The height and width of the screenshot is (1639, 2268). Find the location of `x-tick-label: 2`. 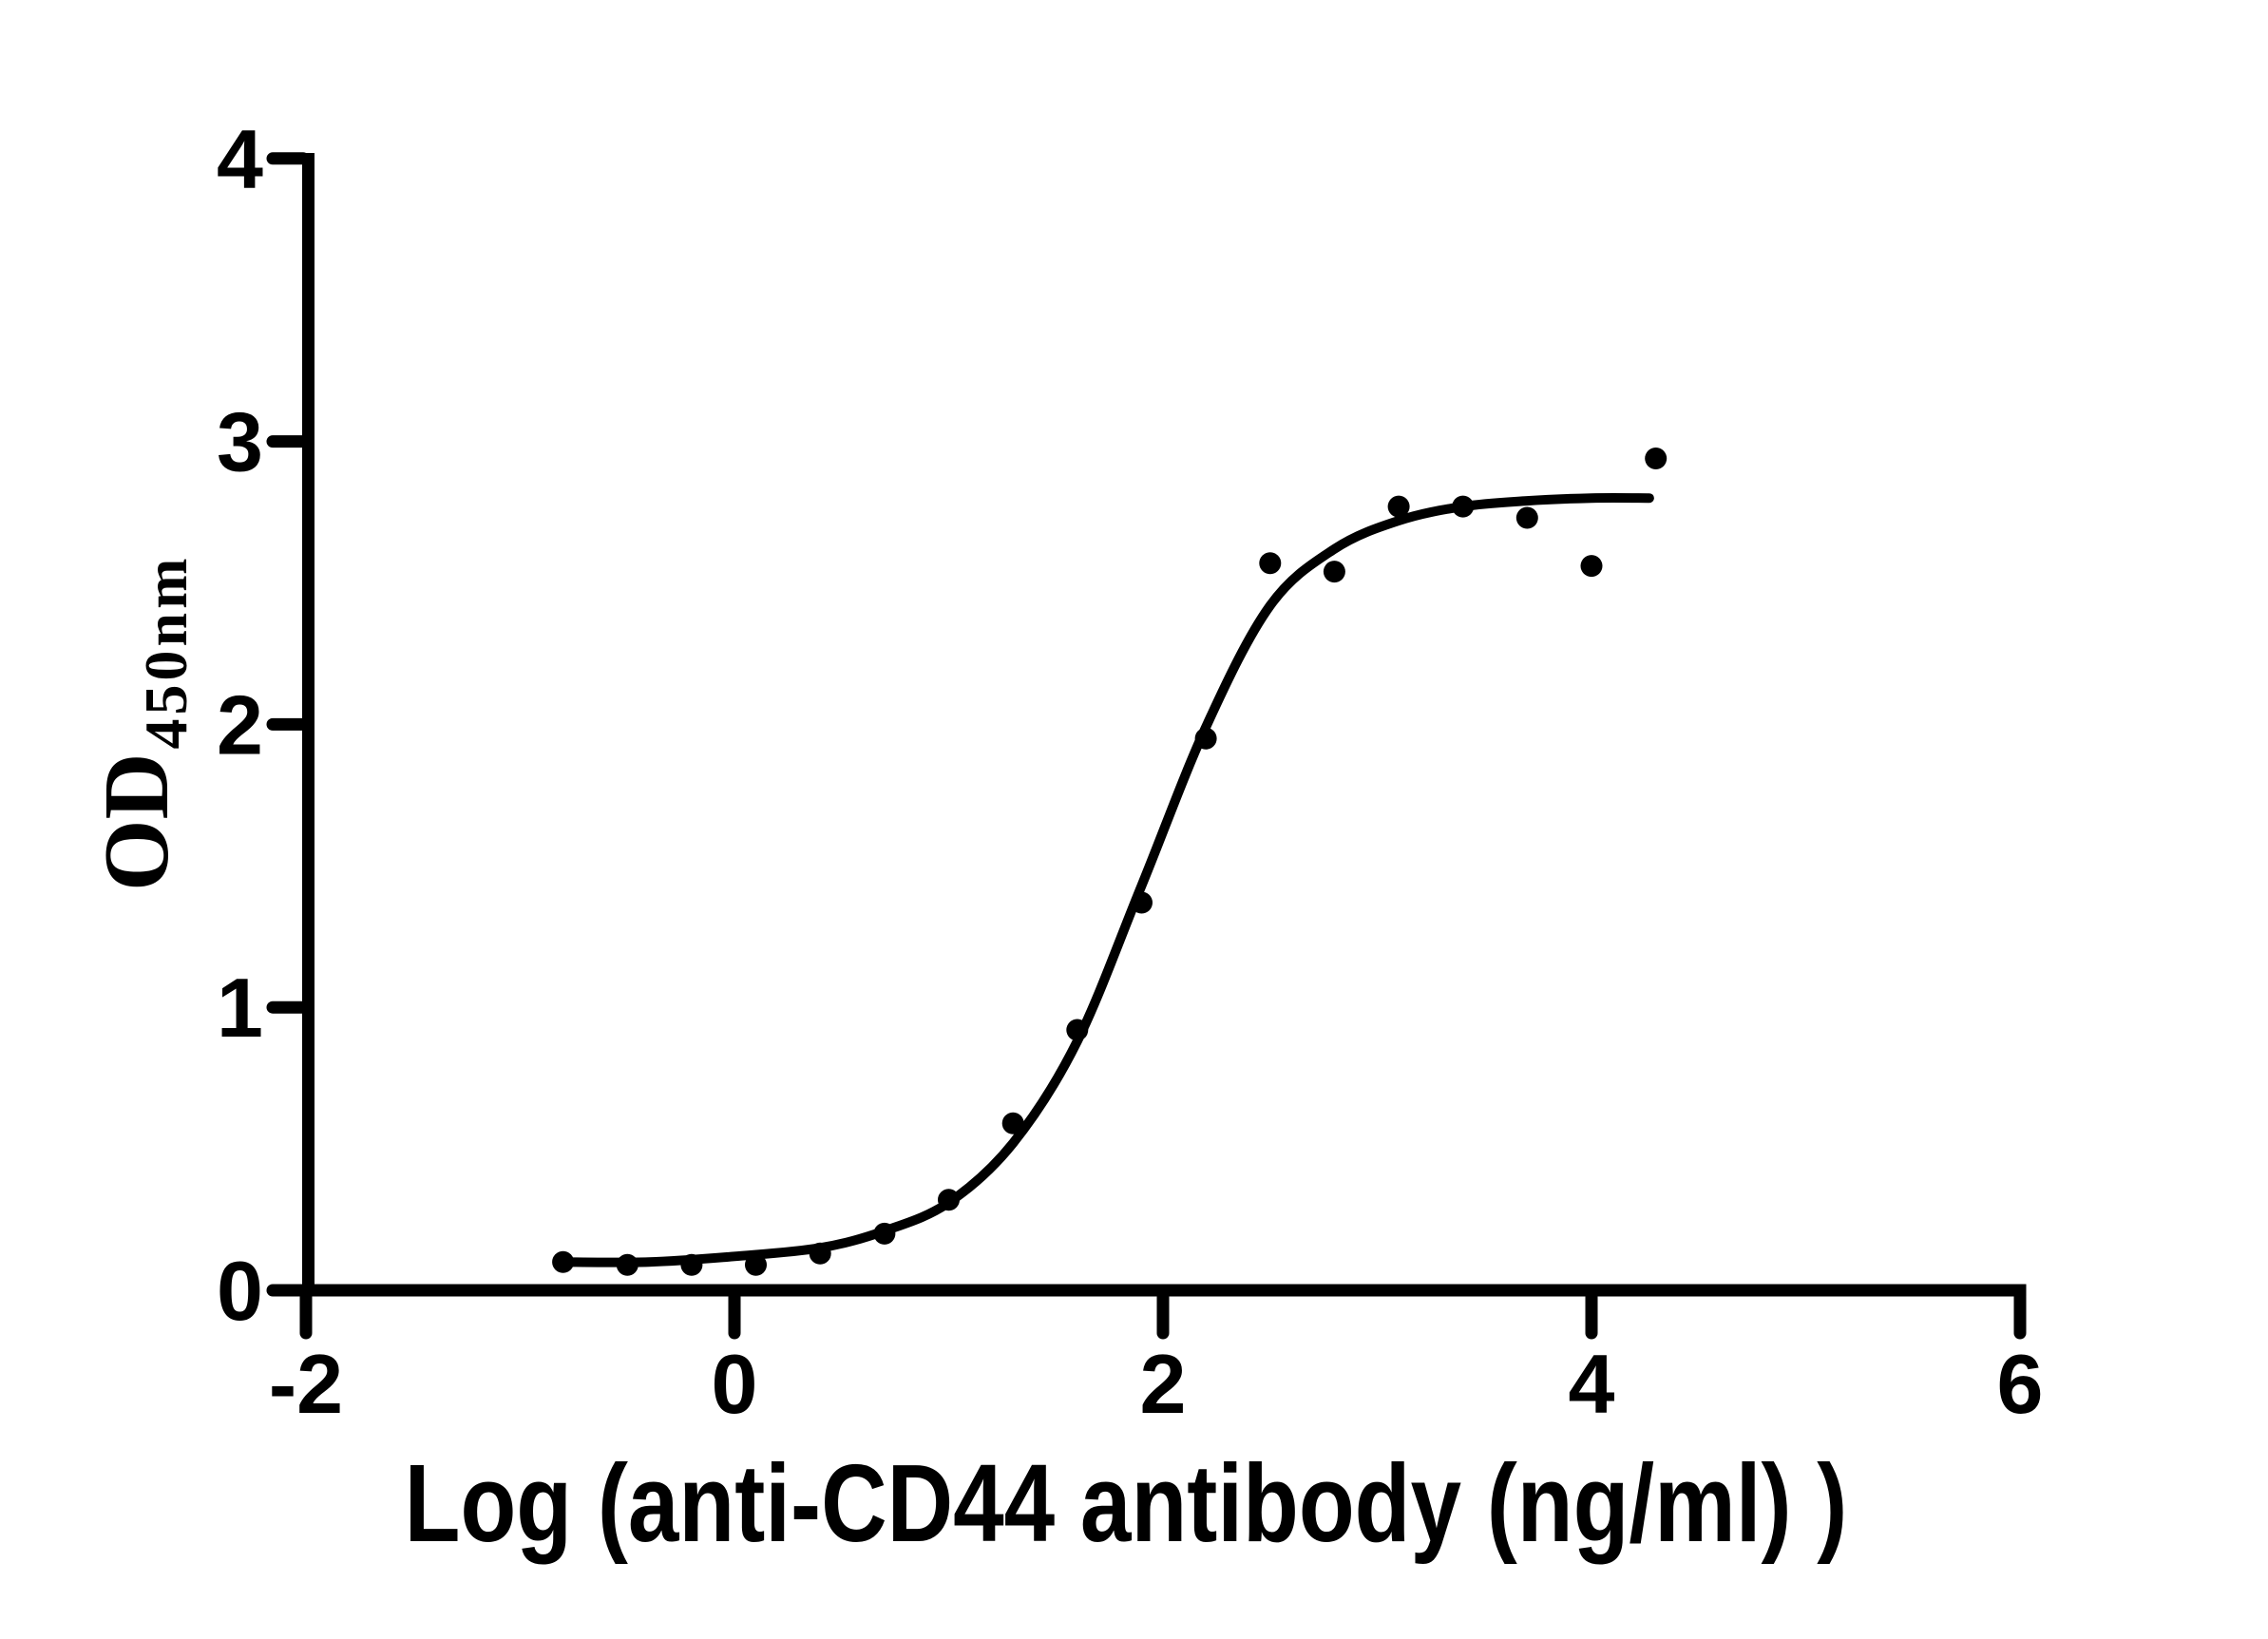

x-tick-label: 2 is located at coordinates (1163, 1384).